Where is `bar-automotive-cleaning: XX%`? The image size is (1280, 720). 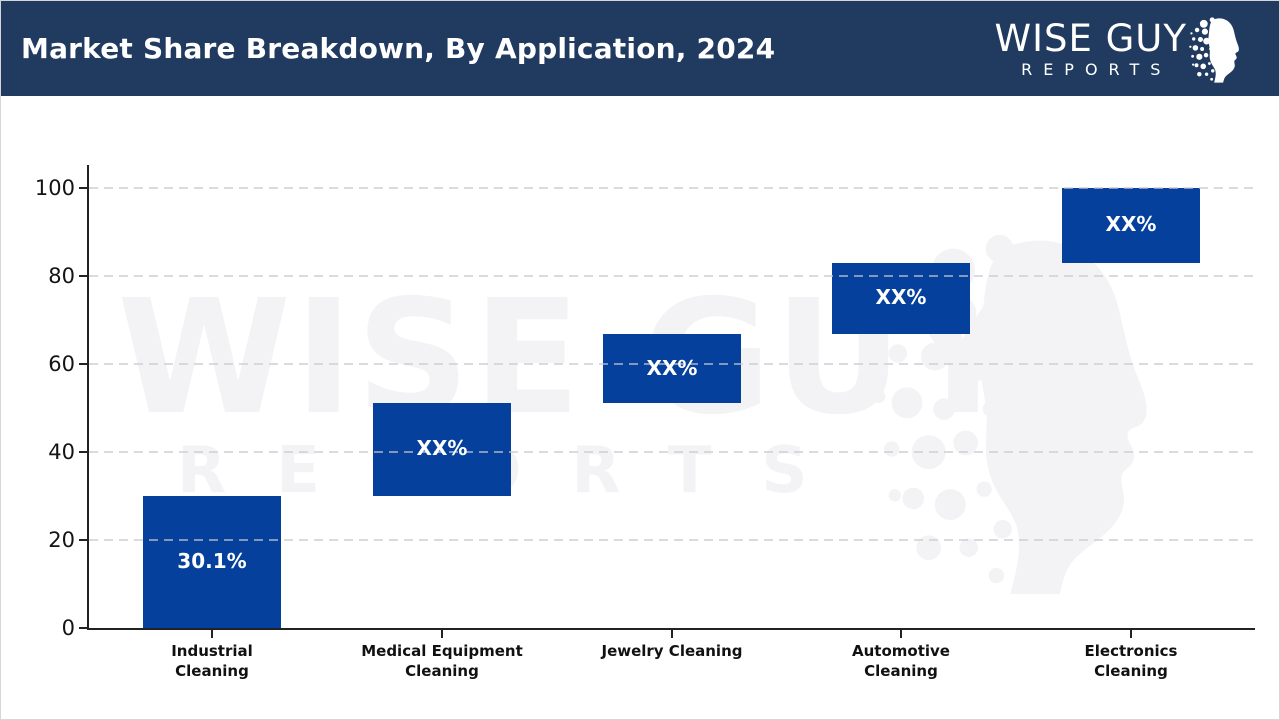 bar-automotive-cleaning: XX% is located at coordinates (901, 298).